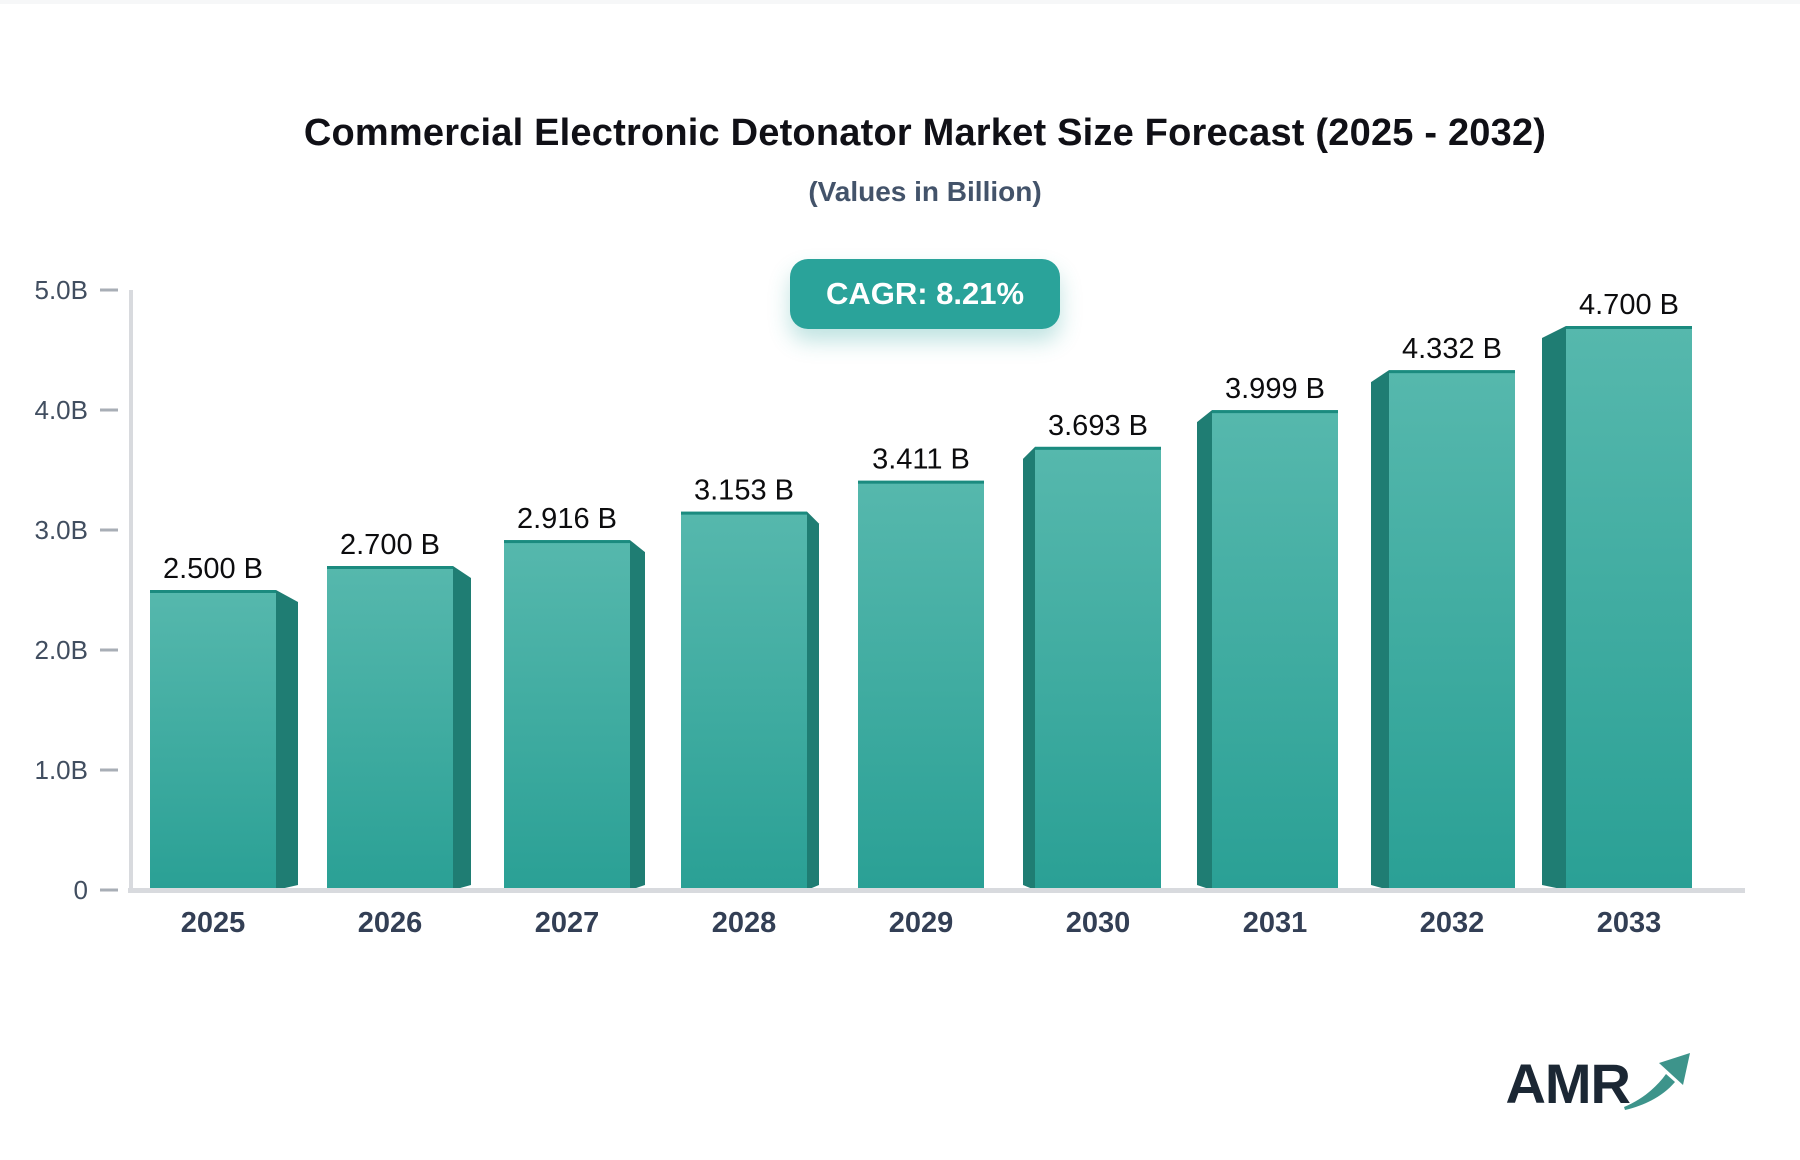  I want to click on bar-2026, so click(399, 728).